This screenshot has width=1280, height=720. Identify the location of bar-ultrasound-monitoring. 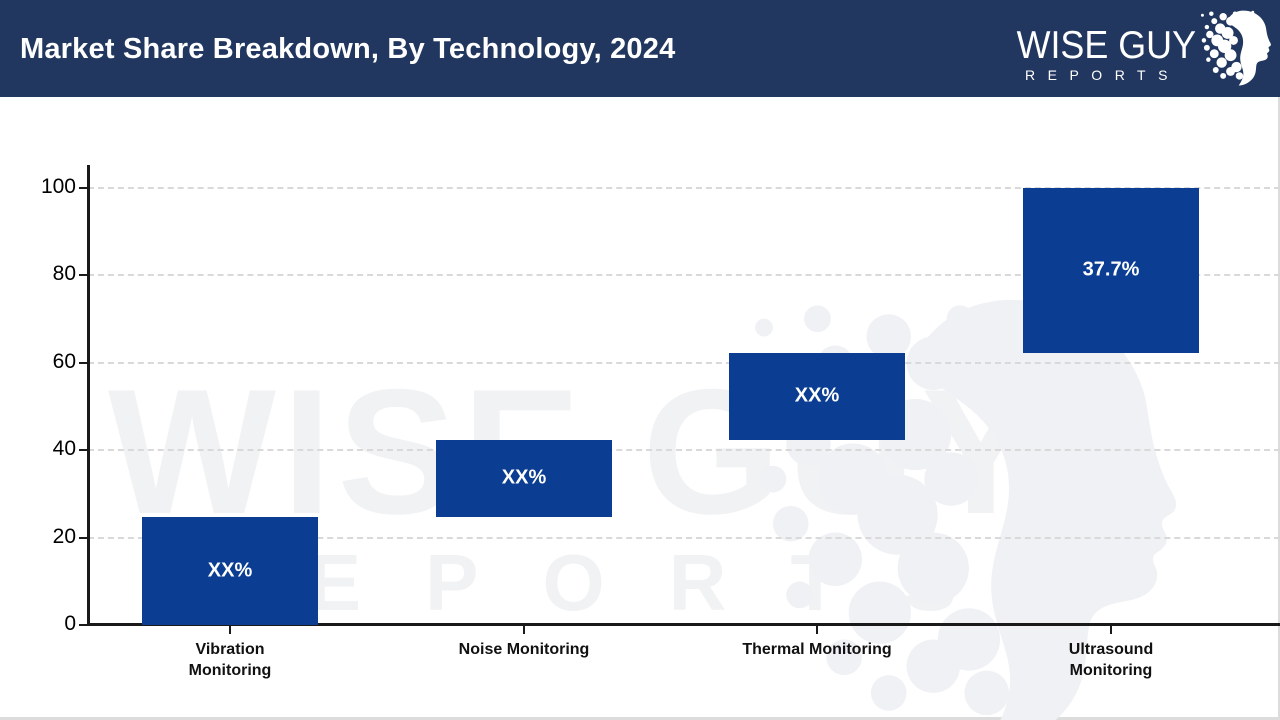
(1111, 270).